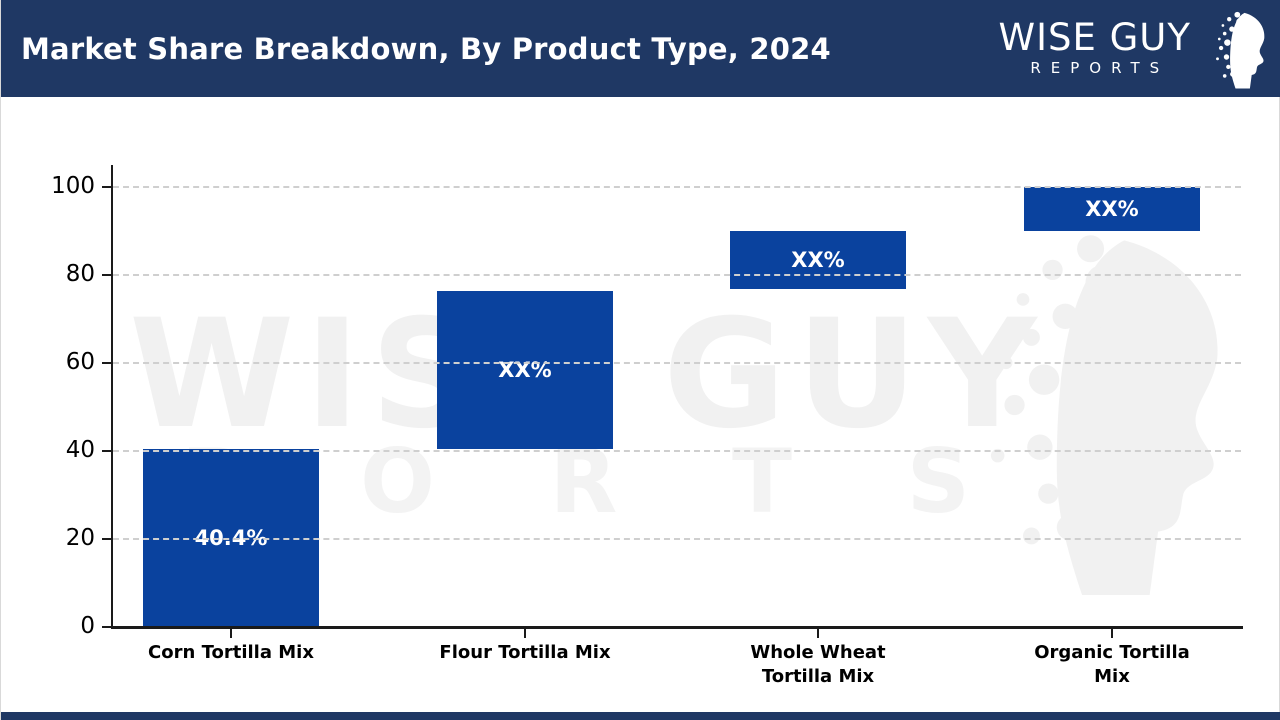 This screenshot has height=720, width=1280. Describe the element at coordinates (1094, 38) in the screenshot. I see `brand-logo-wiseguy-label: WISE GUY` at that location.